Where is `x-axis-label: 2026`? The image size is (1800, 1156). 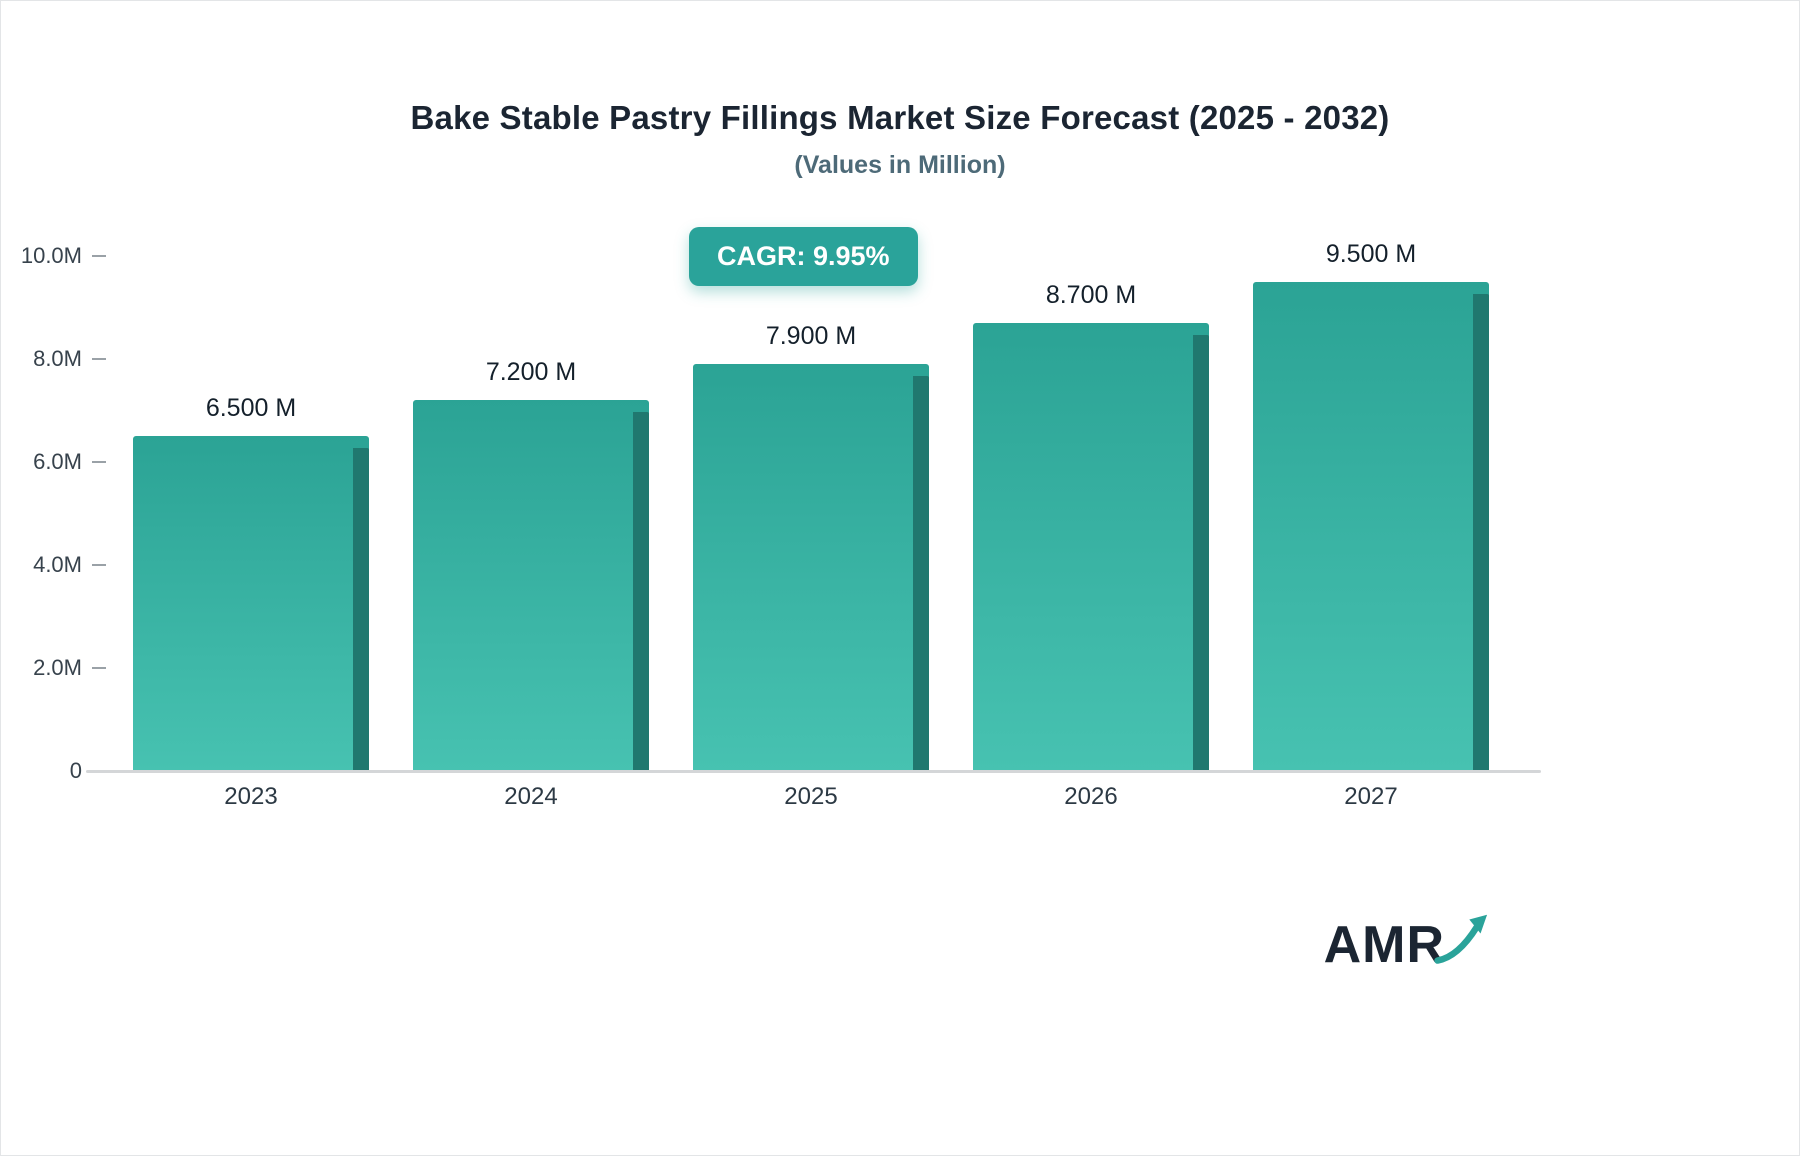
x-axis-label: 2026 is located at coordinates (1091, 796).